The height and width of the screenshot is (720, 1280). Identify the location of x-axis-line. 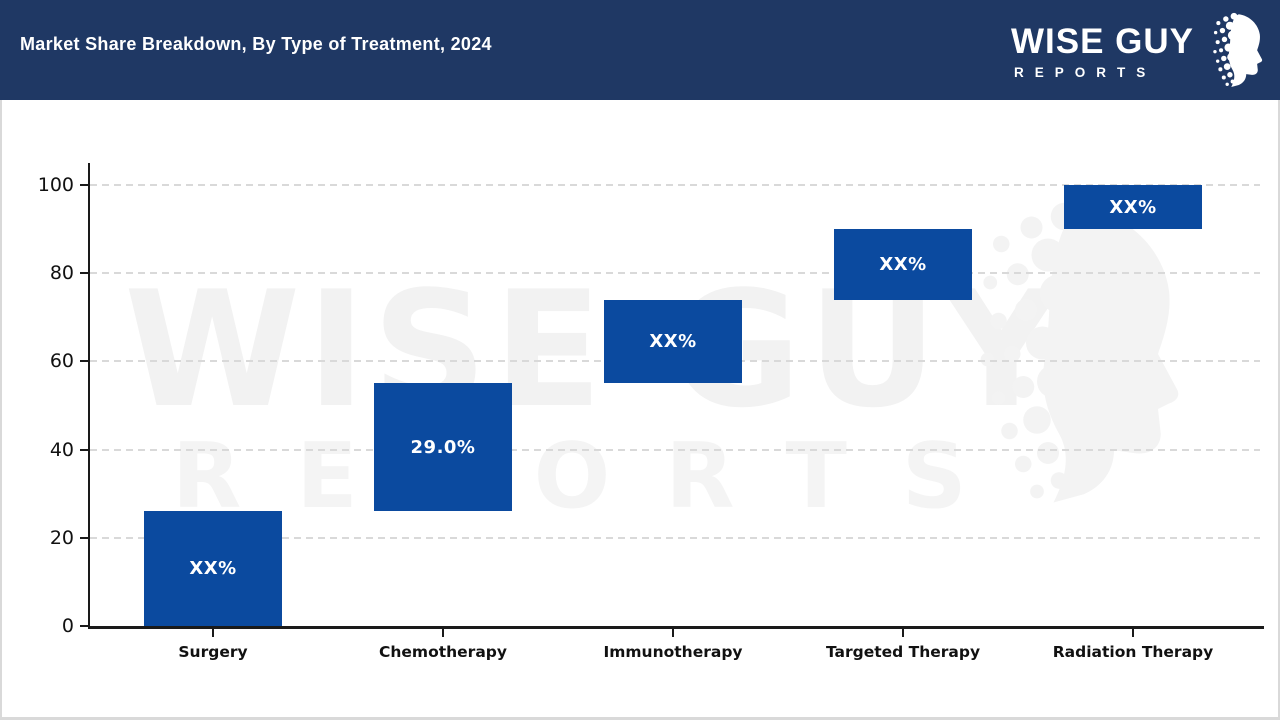
(676, 627).